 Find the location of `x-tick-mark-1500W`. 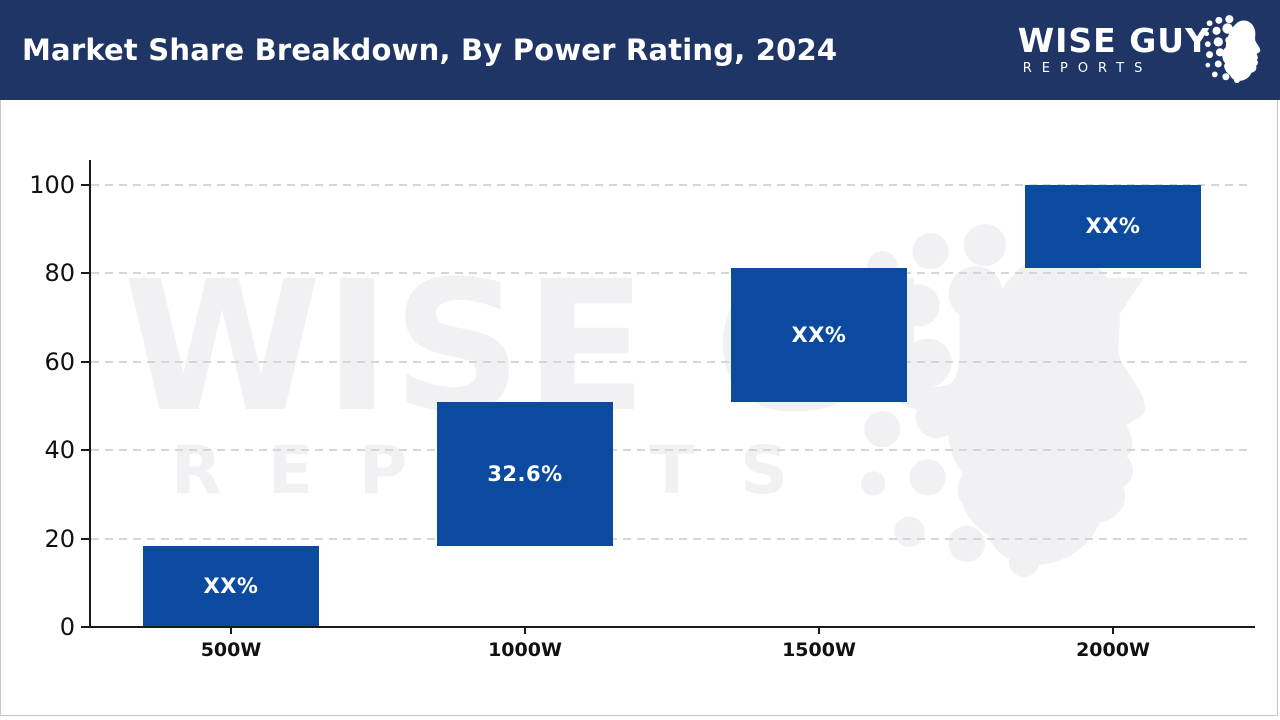

x-tick-mark-1500W is located at coordinates (819, 631).